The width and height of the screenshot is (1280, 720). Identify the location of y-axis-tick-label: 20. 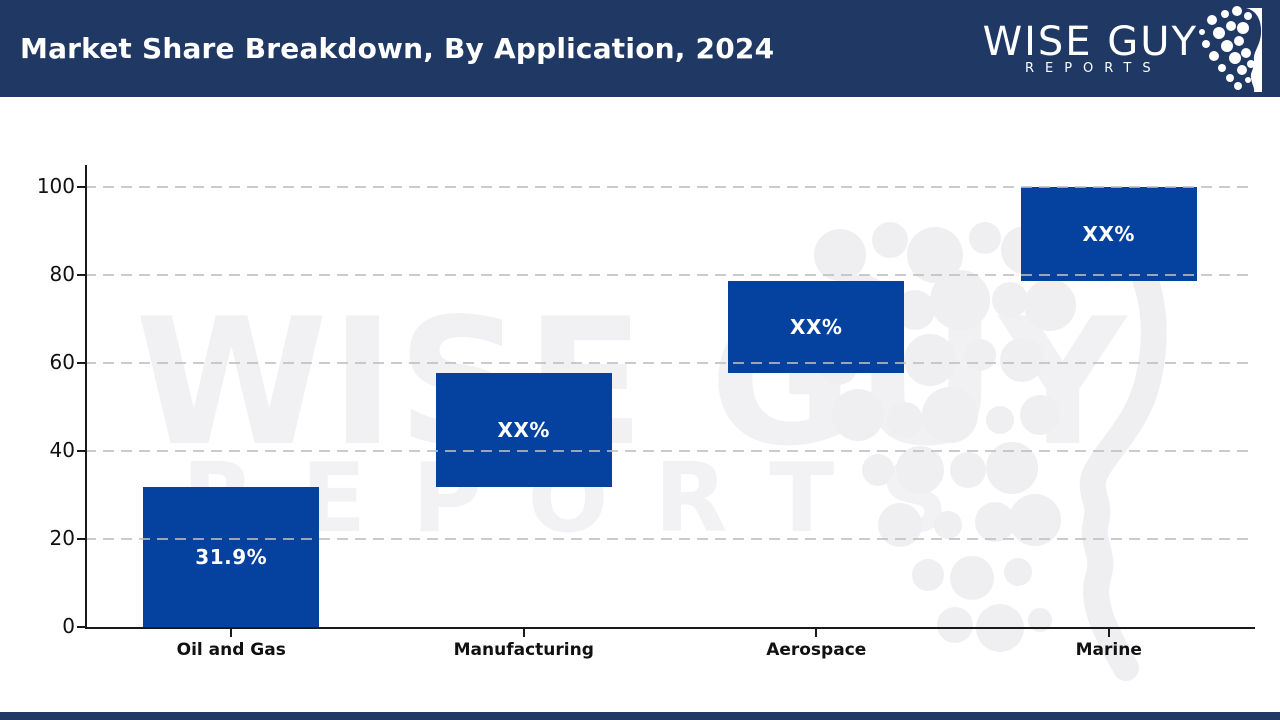
(62, 538).